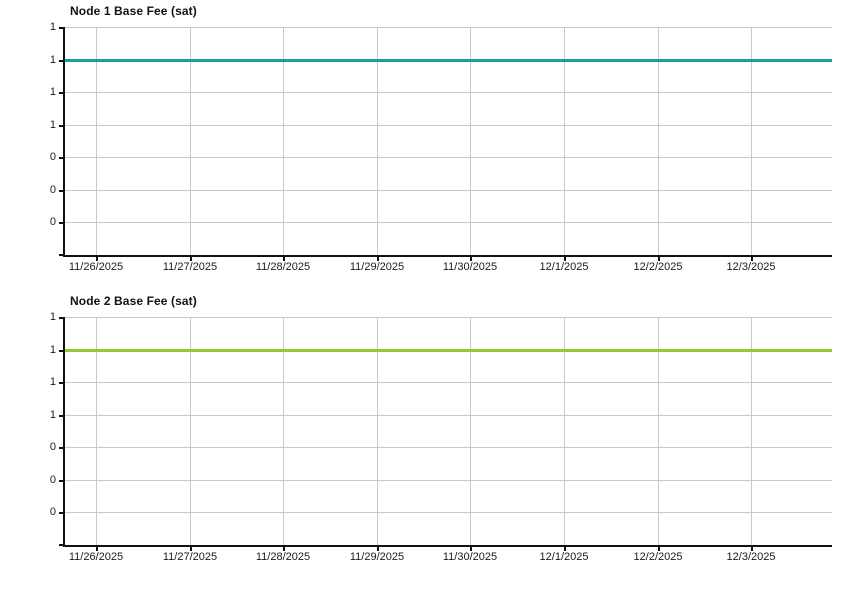 This screenshot has width=860, height=600. Describe the element at coordinates (96, 557) in the screenshot. I see `x-axis-label-node-2: 11/26/2025` at that location.